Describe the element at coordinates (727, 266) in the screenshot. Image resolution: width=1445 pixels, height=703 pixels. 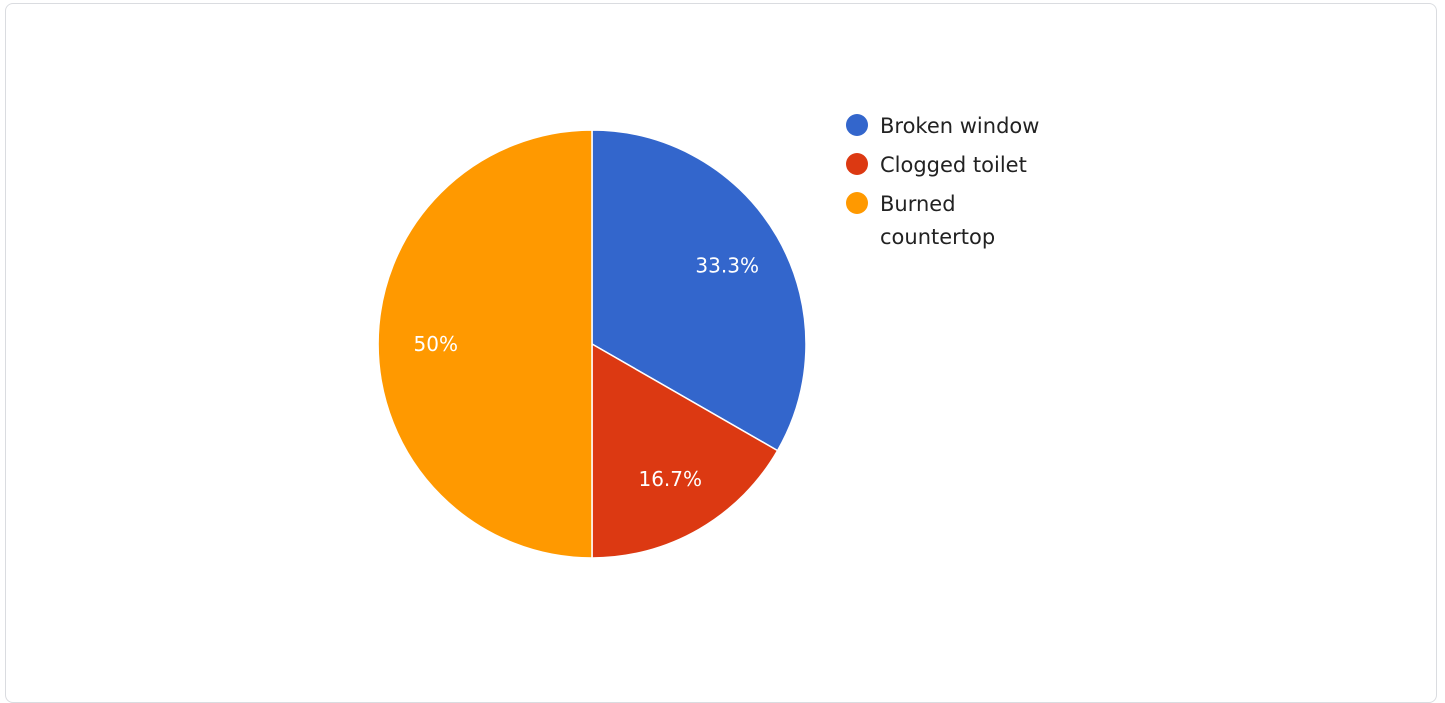
I see `slice-label-broken-window: 33.3%` at that location.